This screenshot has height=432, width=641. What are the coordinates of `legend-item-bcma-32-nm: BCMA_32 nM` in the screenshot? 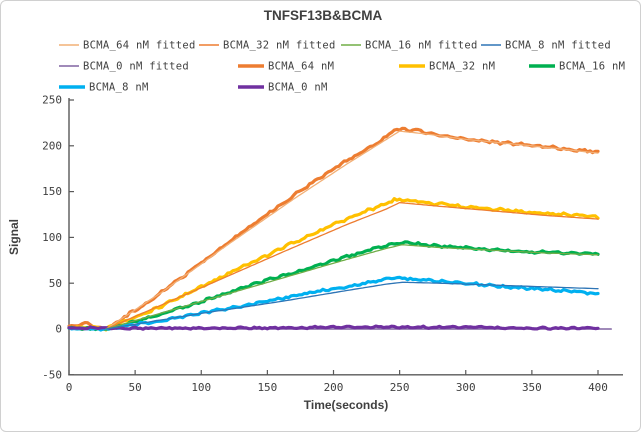 It's located at (447, 67).